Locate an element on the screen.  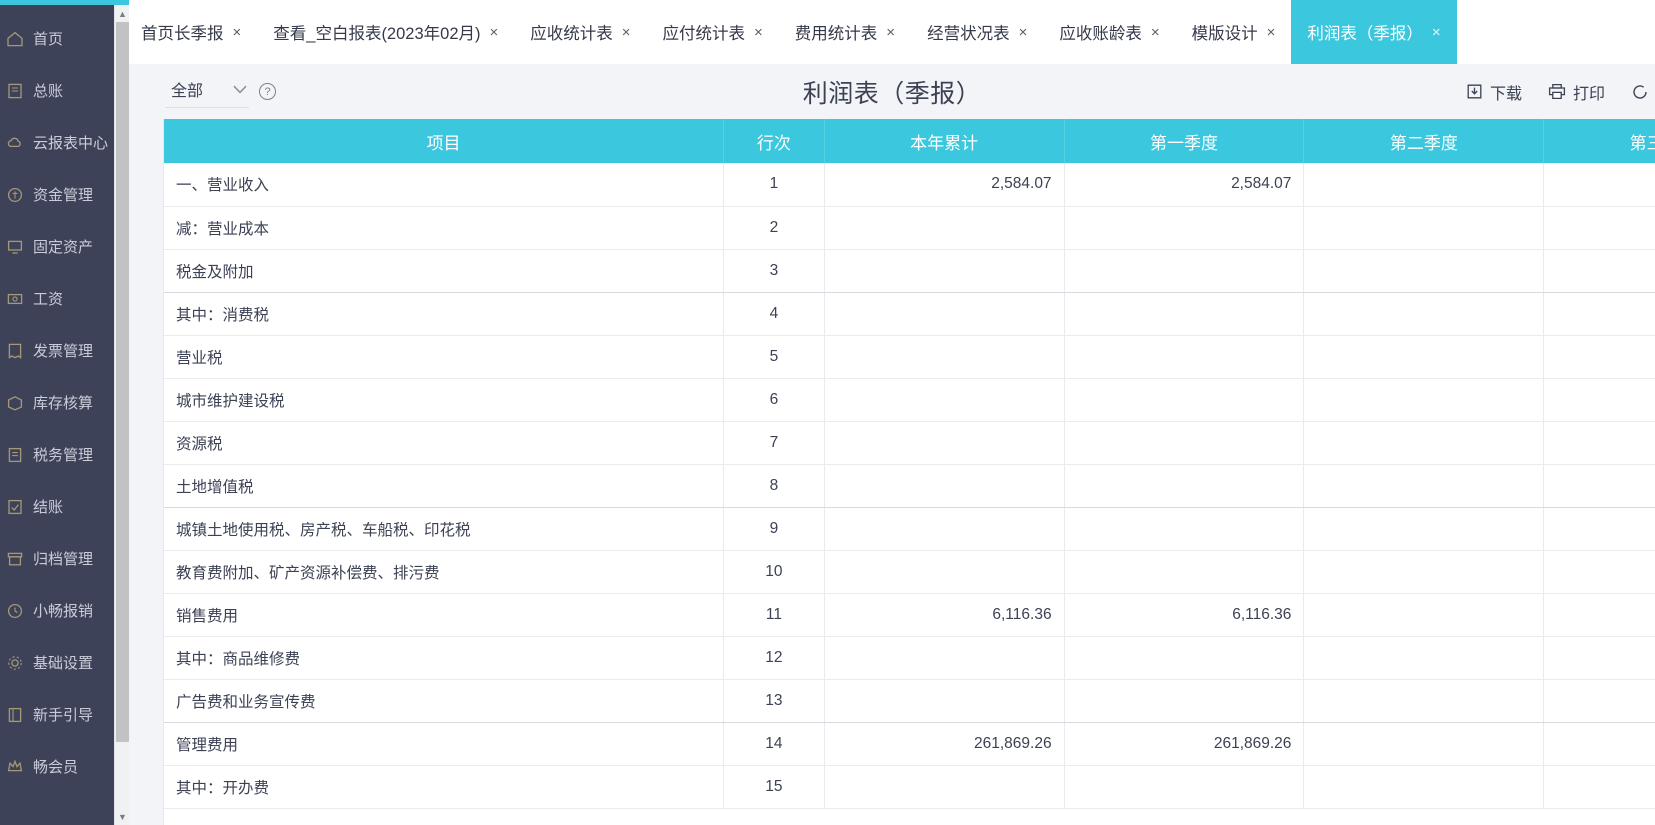
table-row: 广告费和业务宣传费 13 is located at coordinates (909, 701).